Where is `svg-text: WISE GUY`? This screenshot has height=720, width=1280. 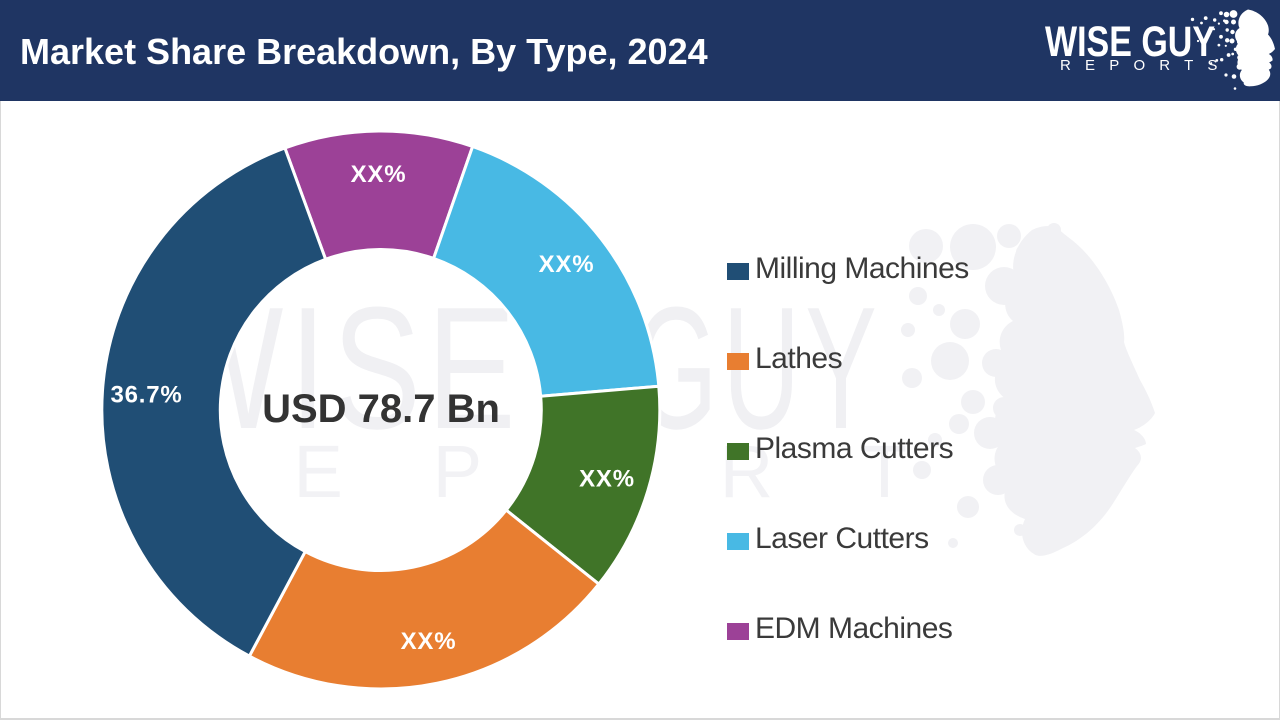 svg-text: WISE GUY is located at coordinates (1130, 42).